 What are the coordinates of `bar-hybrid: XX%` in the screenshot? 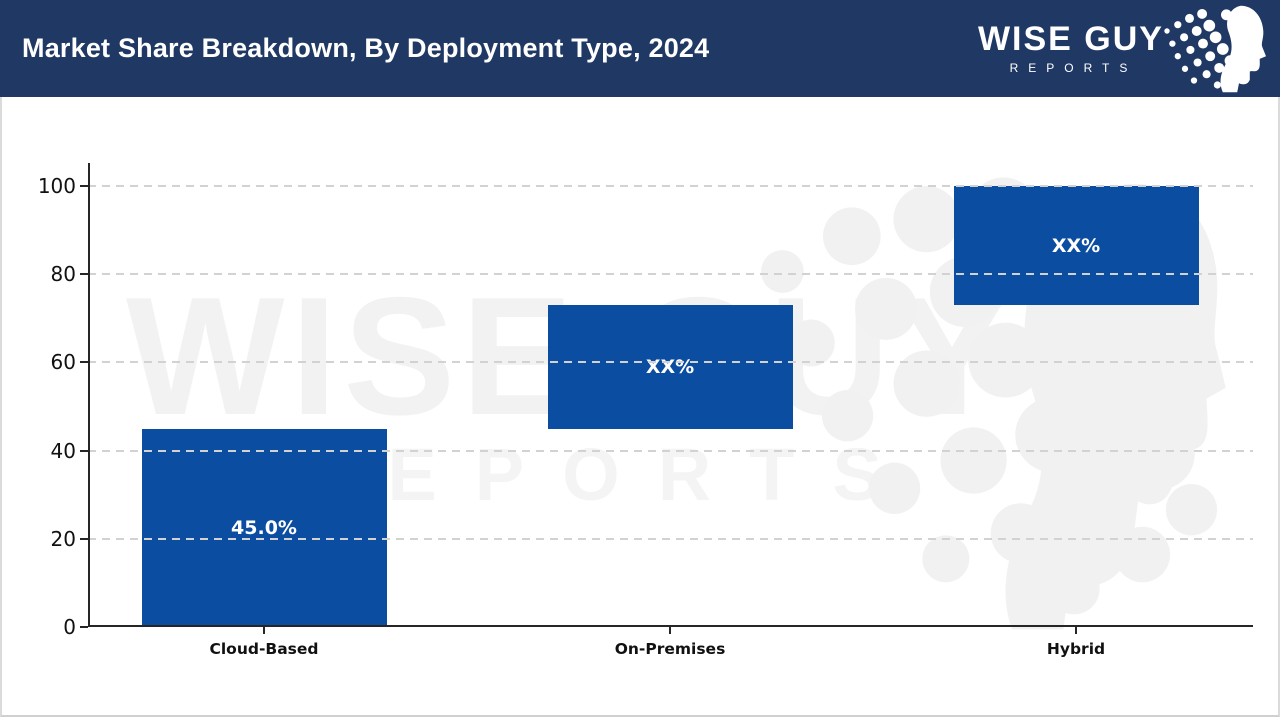 It's located at (1076, 246).